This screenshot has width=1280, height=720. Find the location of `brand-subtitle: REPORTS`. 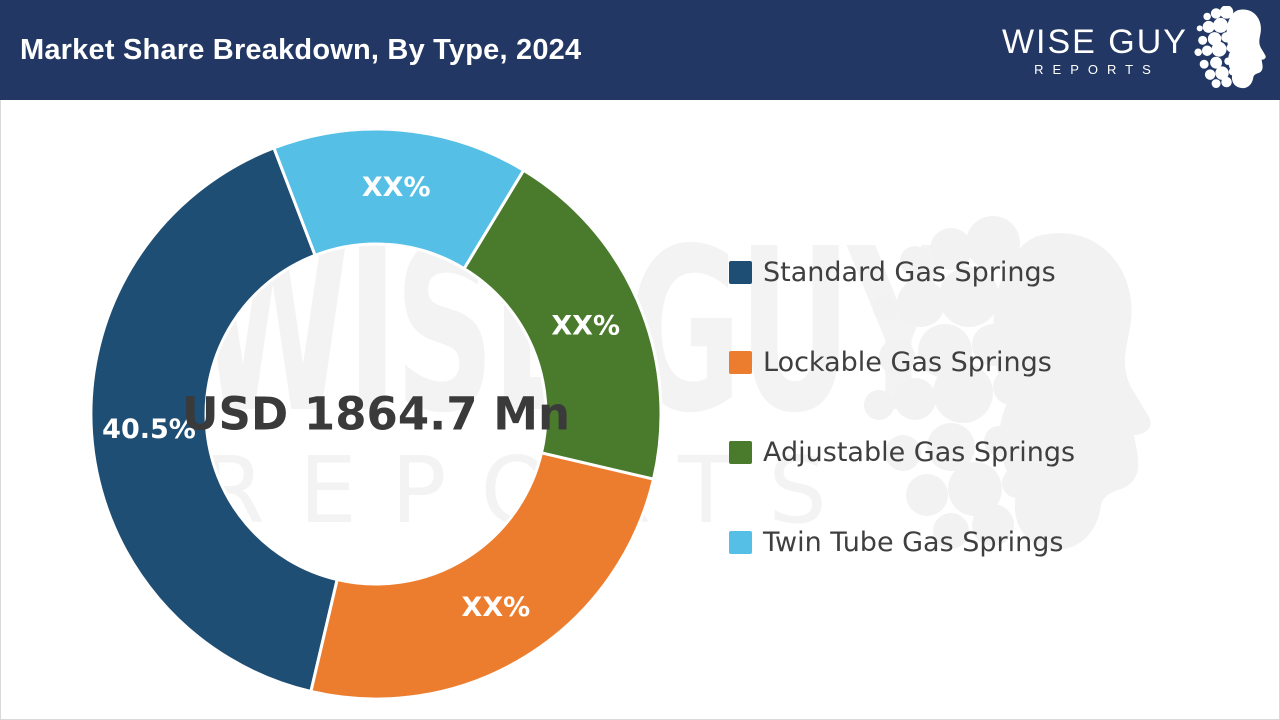

brand-subtitle: REPORTS is located at coordinates (1097, 69).